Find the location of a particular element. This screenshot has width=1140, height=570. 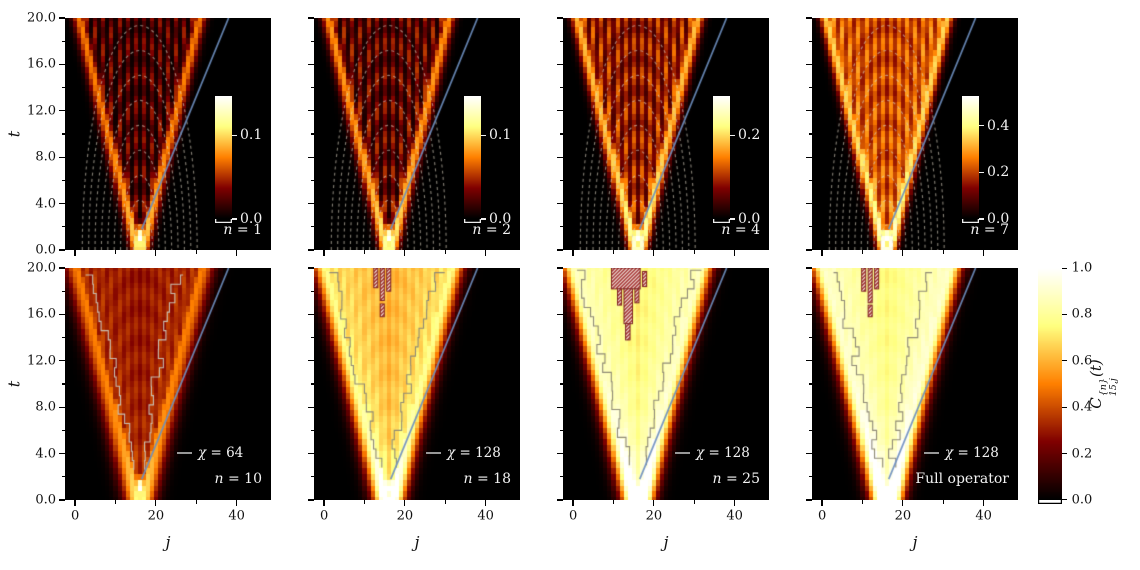

shared-colorbar-gradient is located at coordinates (1050, 384).